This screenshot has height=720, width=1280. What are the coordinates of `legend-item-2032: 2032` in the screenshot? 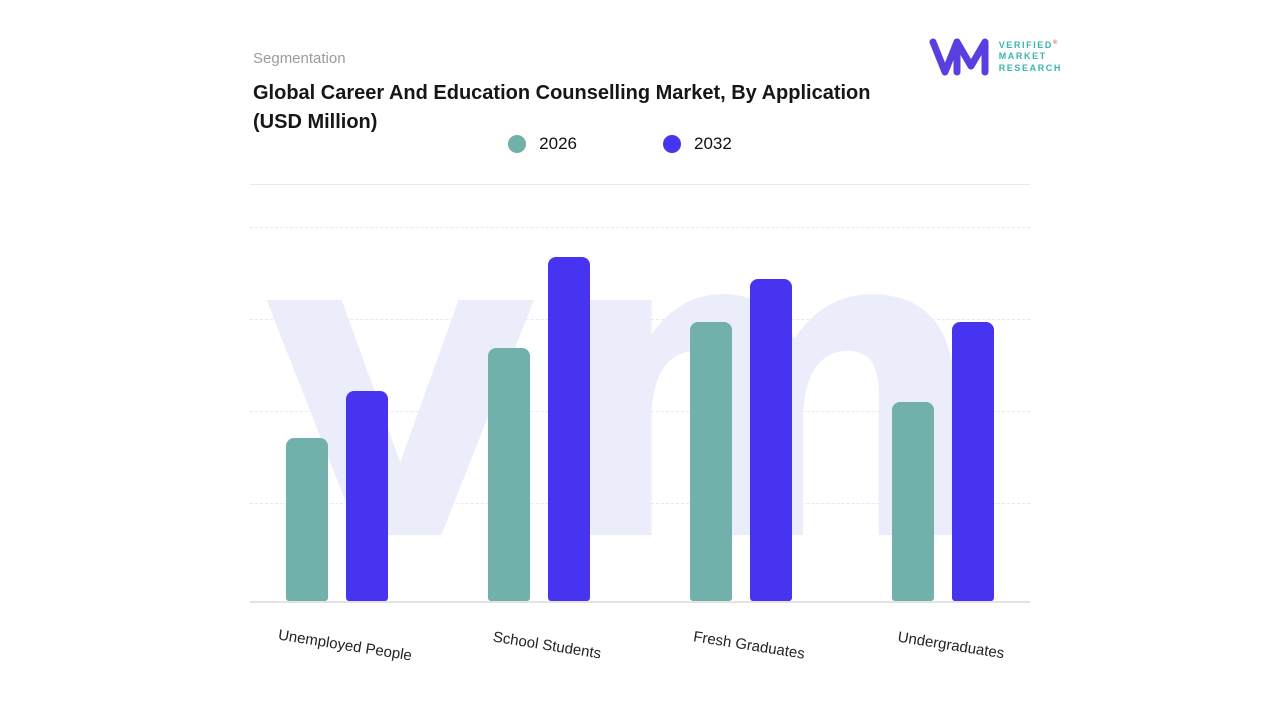 It's located at (697, 144).